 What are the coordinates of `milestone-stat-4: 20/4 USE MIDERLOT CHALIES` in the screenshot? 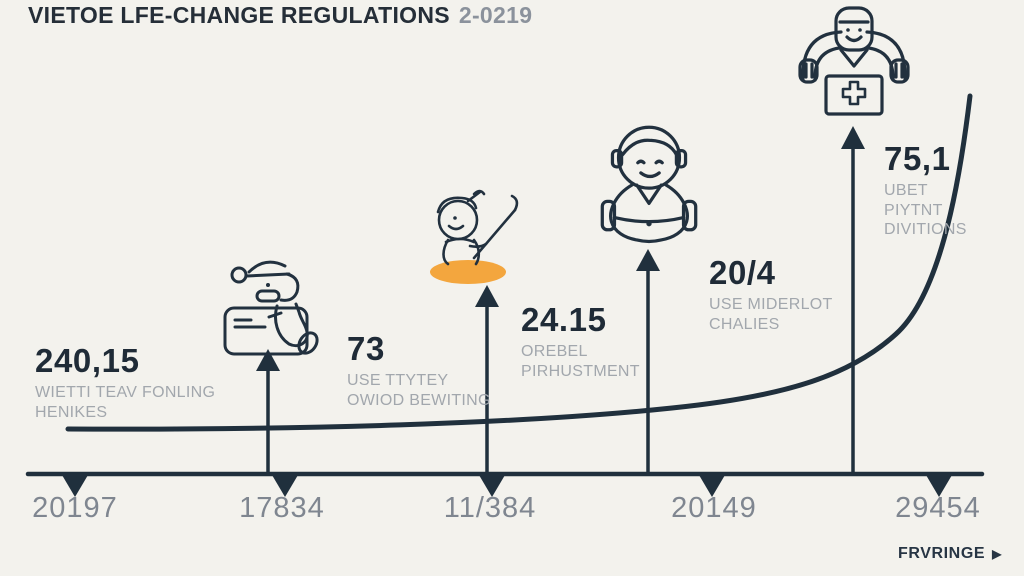 It's located at (771, 295).